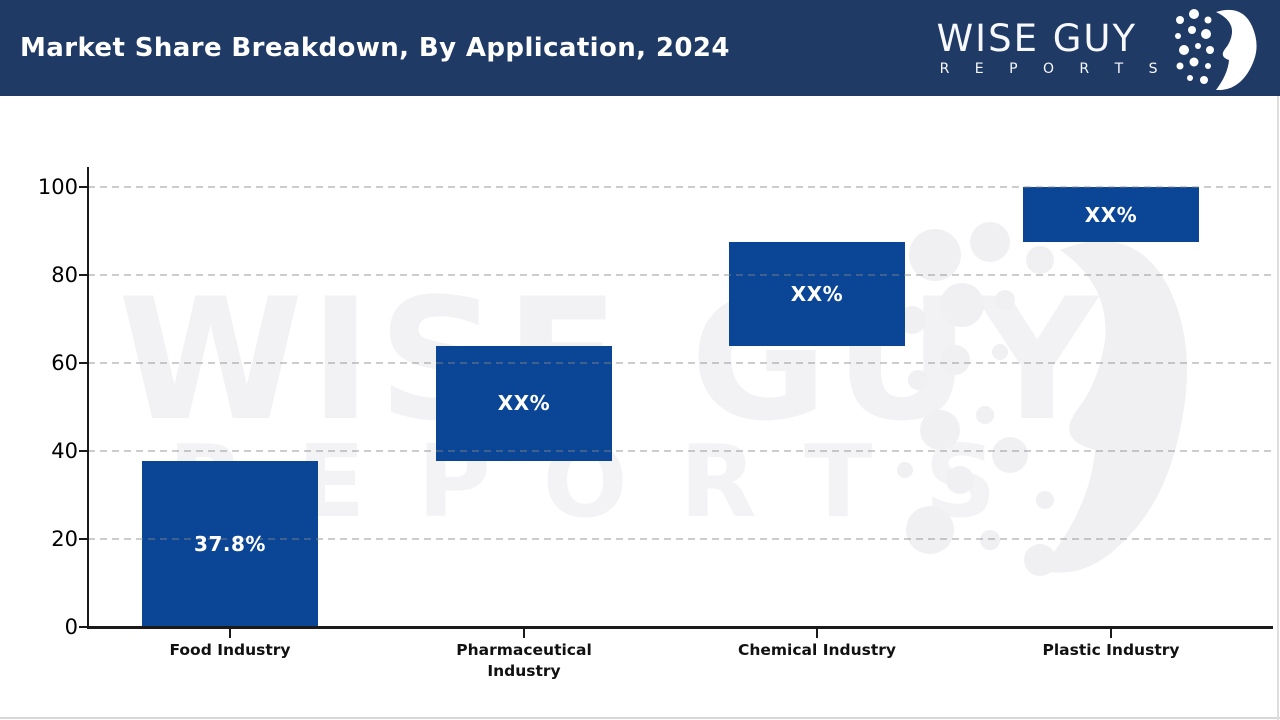 Image resolution: width=1280 pixels, height=720 pixels. What do you see at coordinates (524, 660) in the screenshot?
I see `x-category-label: Pharmaceutical Industry` at bounding box center [524, 660].